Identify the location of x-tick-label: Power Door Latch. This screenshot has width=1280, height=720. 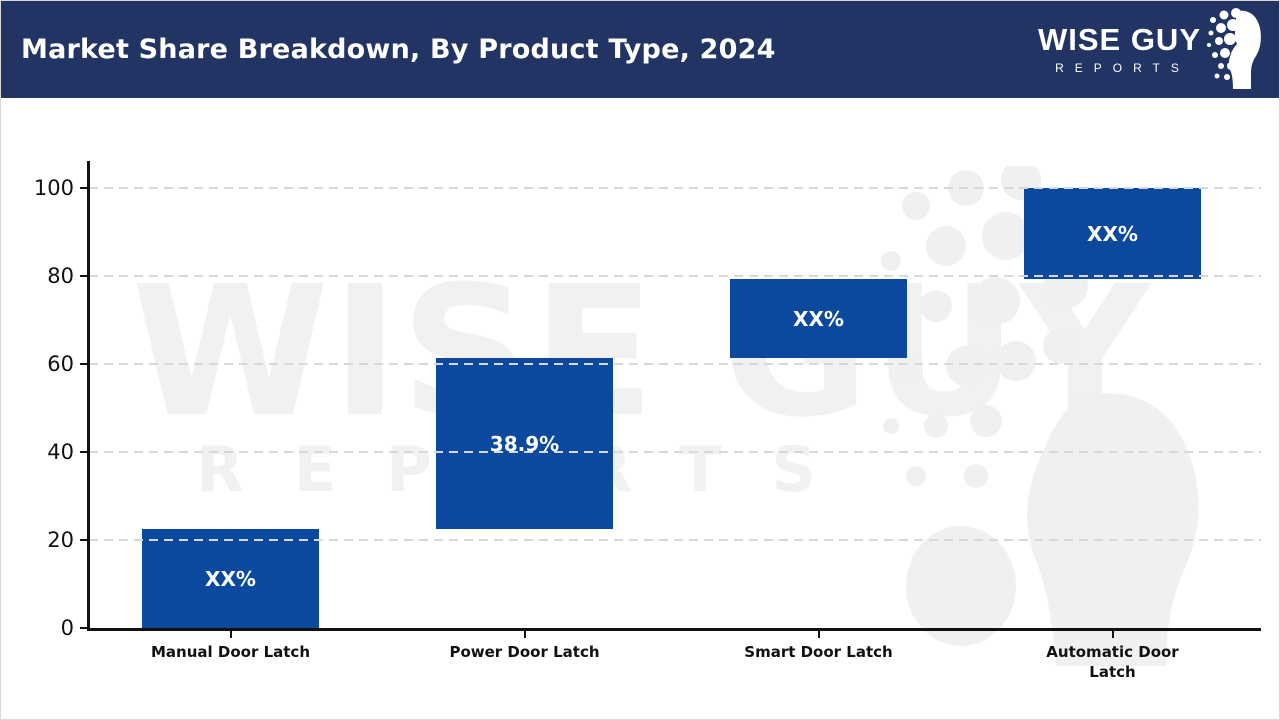
(524, 652).